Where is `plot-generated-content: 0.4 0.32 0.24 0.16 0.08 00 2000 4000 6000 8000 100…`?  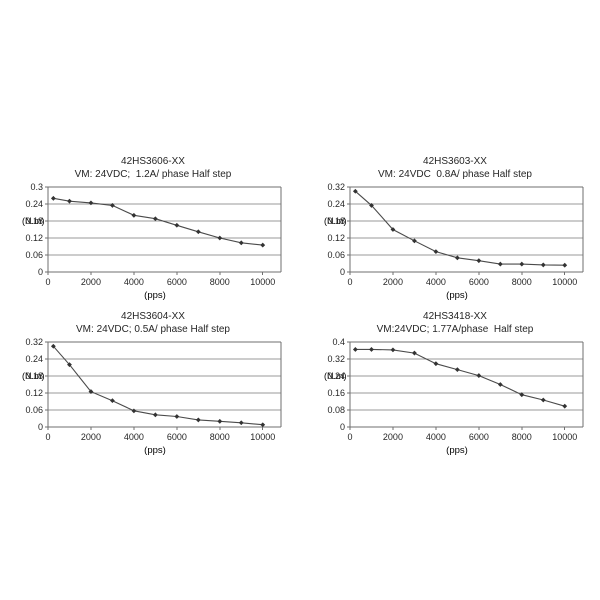 plot-generated-content: 0.4 0.32 0.24 0.16 0.08 00 2000 4000 6000 8000 100… is located at coordinates (455, 389).